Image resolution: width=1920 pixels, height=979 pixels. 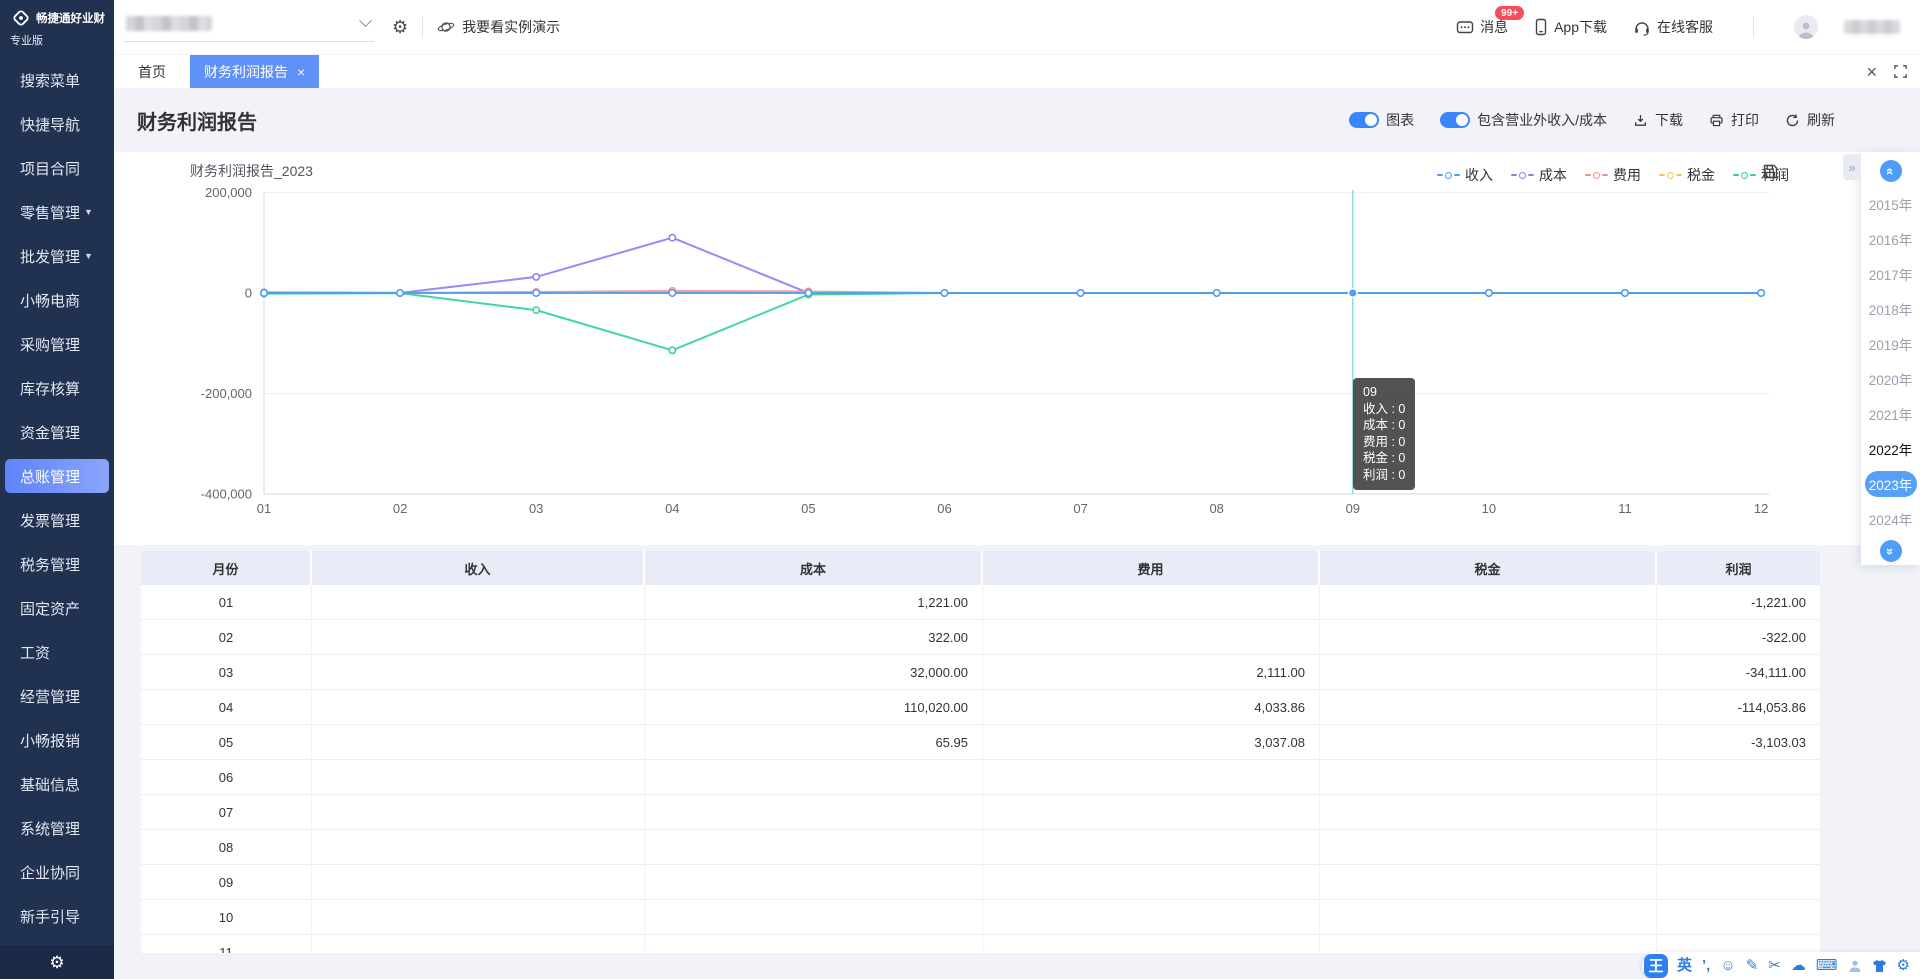 What do you see at coordinates (1783, 637) in the screenshot?
I see `cell-value: -322.00` at bounding box center [1783, 637].